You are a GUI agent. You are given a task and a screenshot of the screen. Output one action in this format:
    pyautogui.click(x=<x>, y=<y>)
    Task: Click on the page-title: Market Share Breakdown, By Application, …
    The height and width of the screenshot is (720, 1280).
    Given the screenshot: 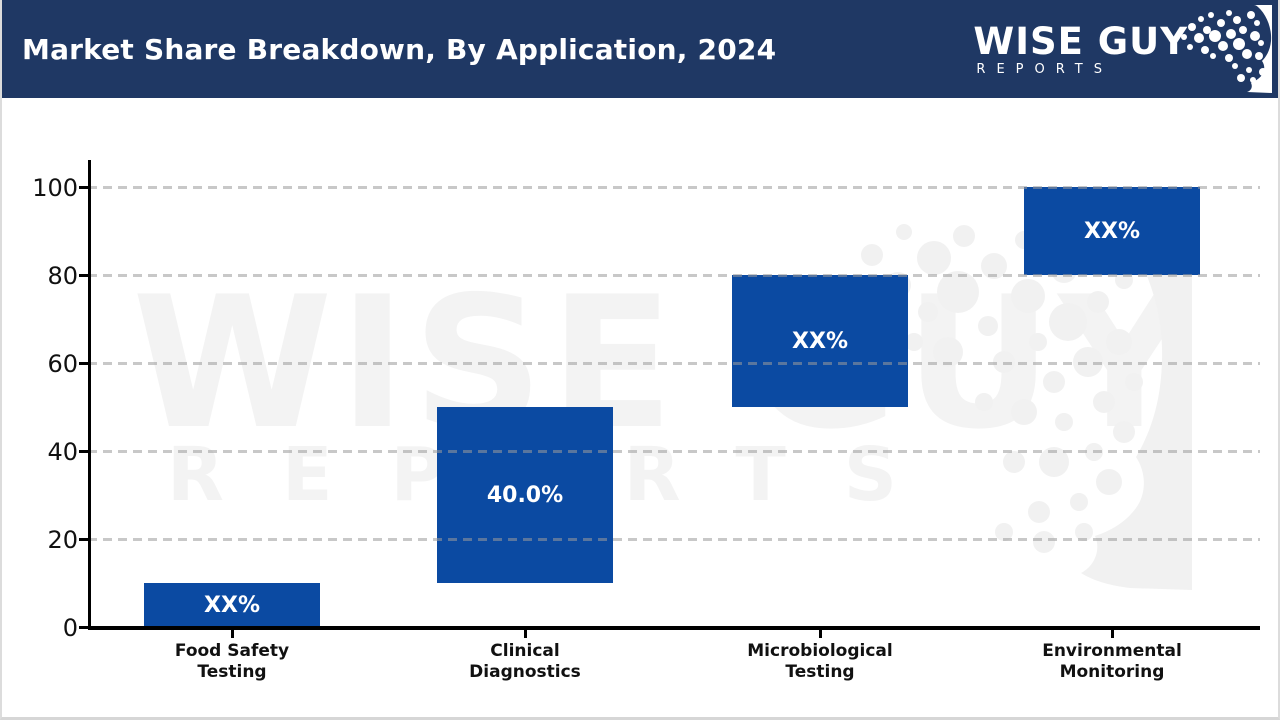 What is the action you would take?
    pyautogui.click(x=399, y=49)
    